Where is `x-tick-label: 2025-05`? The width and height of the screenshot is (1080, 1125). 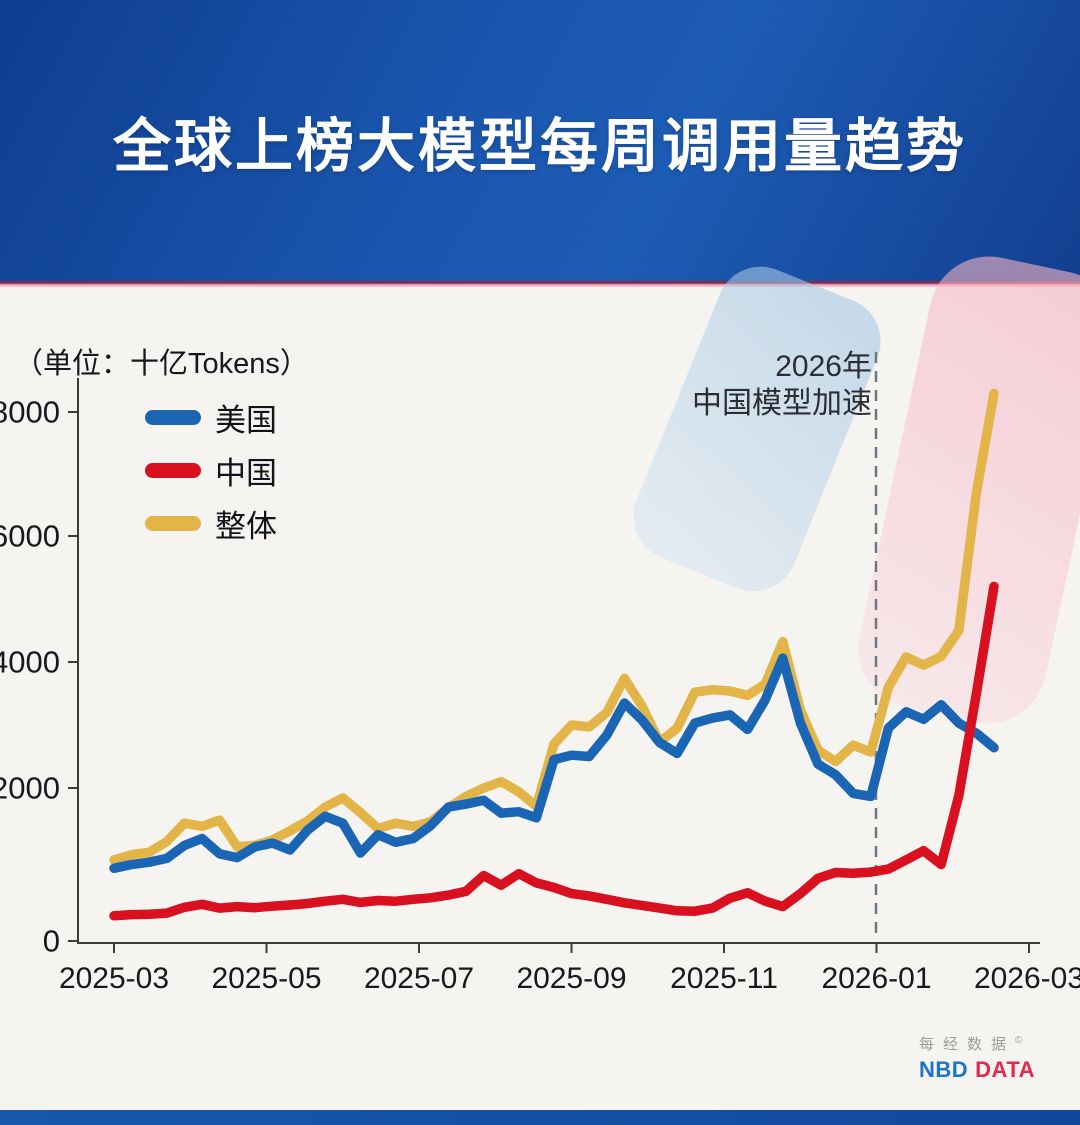 x-tick-label: 2025-05 is located at coordinates (266, 978).